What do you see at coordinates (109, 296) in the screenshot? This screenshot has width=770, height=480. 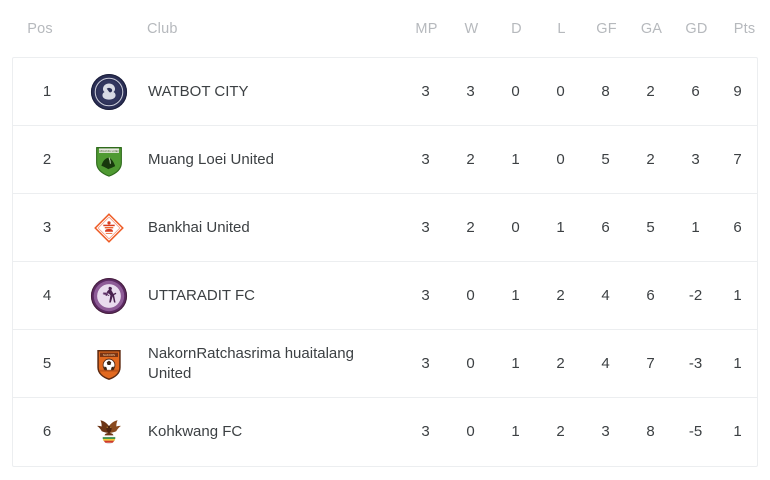 I see `uttaradit-fc-crest` at bounding box center [109, 296].